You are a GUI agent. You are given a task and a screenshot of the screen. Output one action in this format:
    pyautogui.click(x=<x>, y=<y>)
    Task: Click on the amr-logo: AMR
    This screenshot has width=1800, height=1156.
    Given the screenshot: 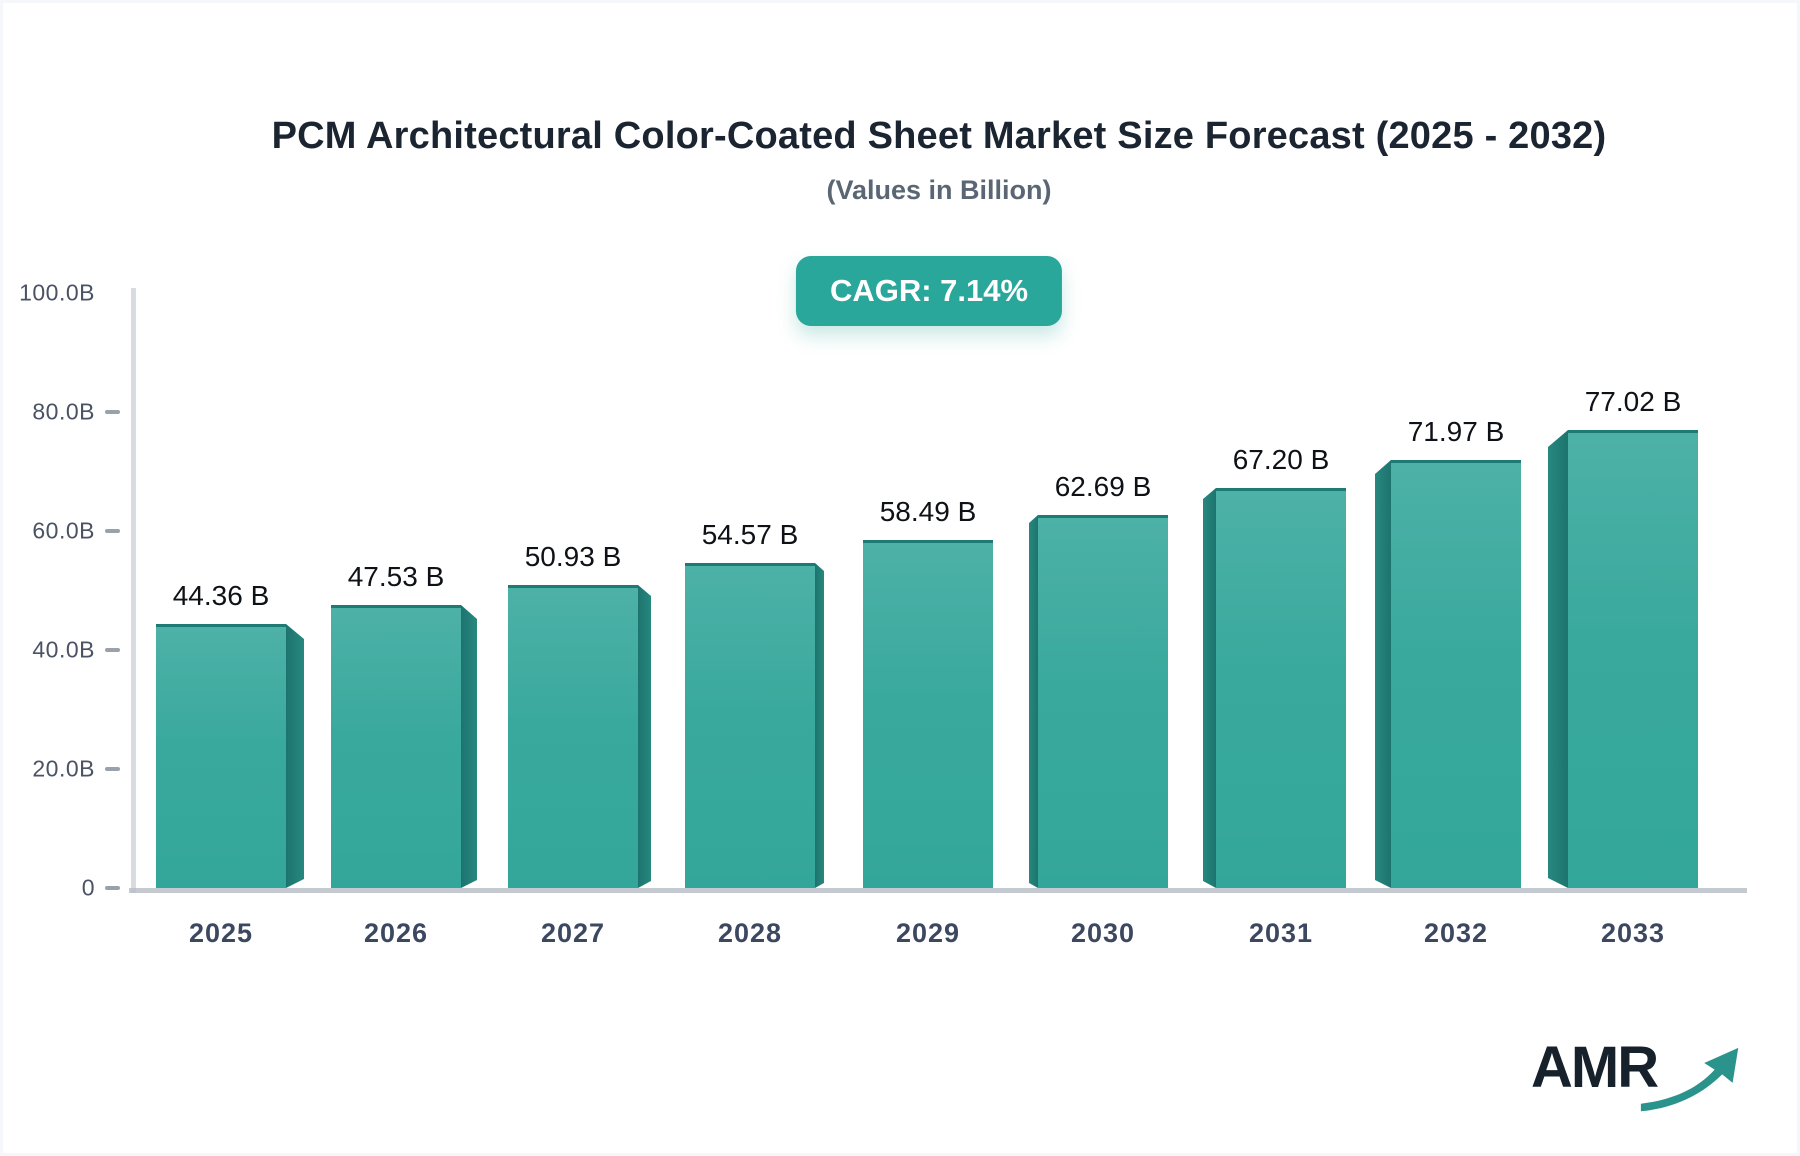 What is the action you would take?
    pyautogui.click(x=1635, y=1078)
    